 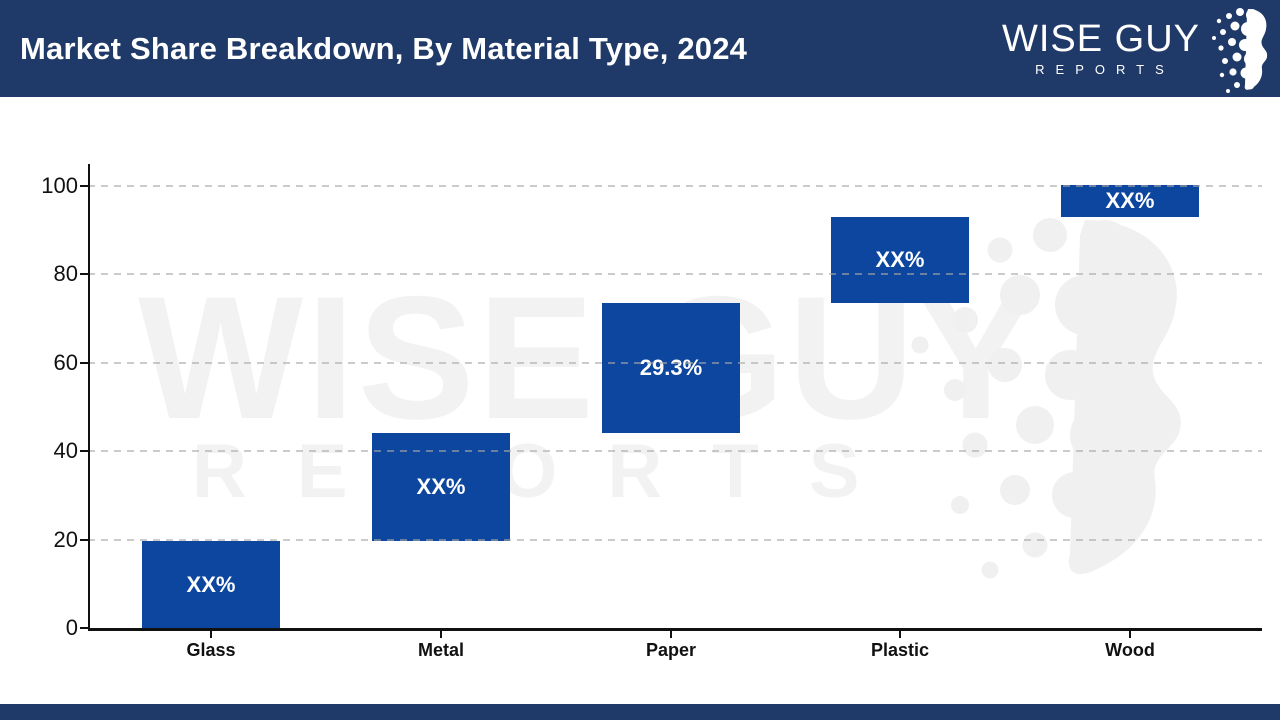 I want to click on gridline-y60, so click(x=675, y=362).